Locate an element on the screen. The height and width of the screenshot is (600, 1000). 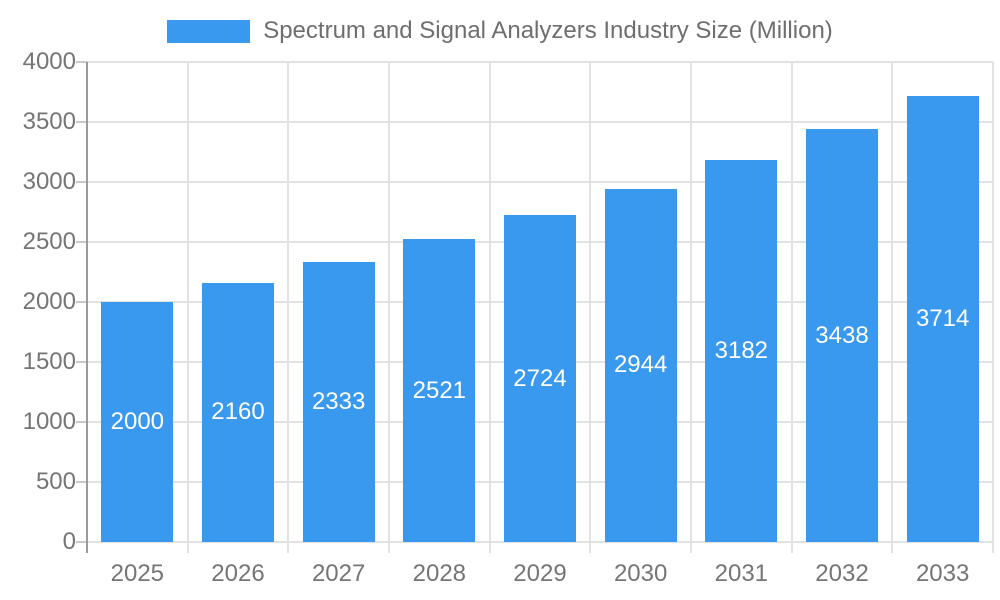
bar-2026: 2160 is located at coordinates (238, 412).